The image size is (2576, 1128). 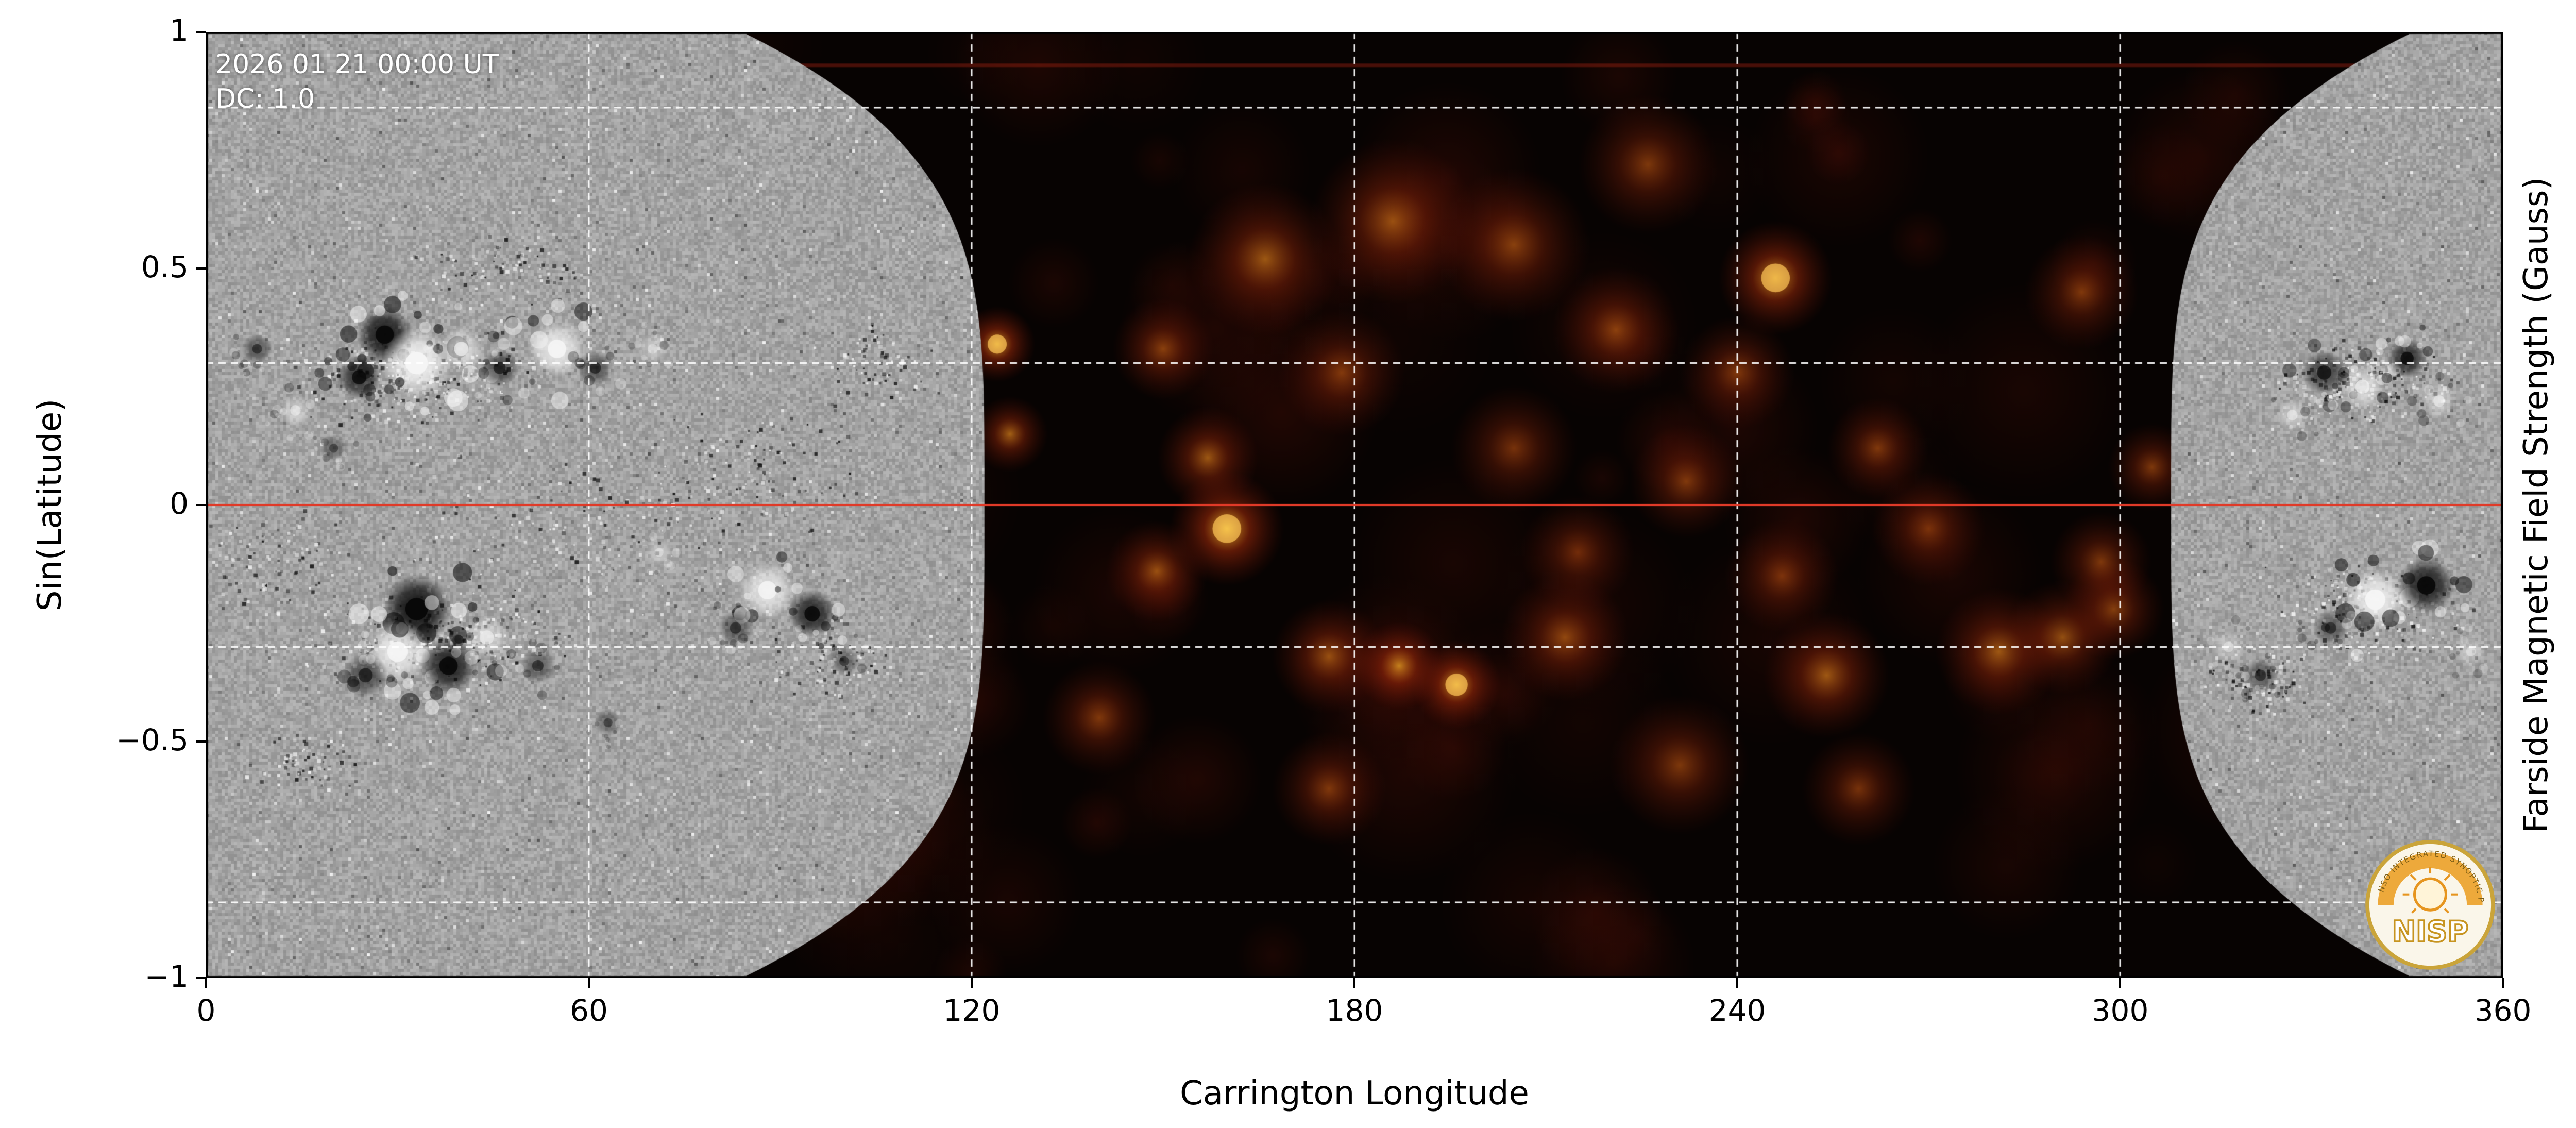 I want to click on y-tick-label: 1, so click(x=180, y=31).